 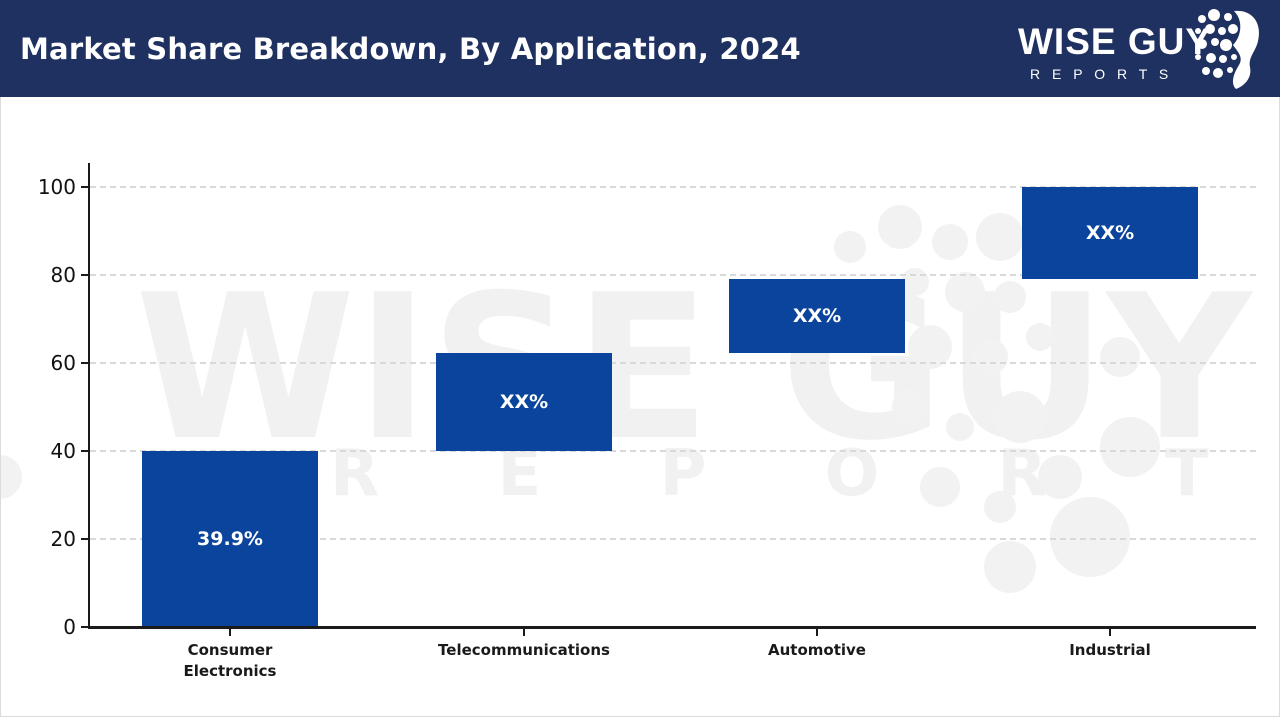 I want to click on y-tick-label: 80, so click(x=63, y=275).